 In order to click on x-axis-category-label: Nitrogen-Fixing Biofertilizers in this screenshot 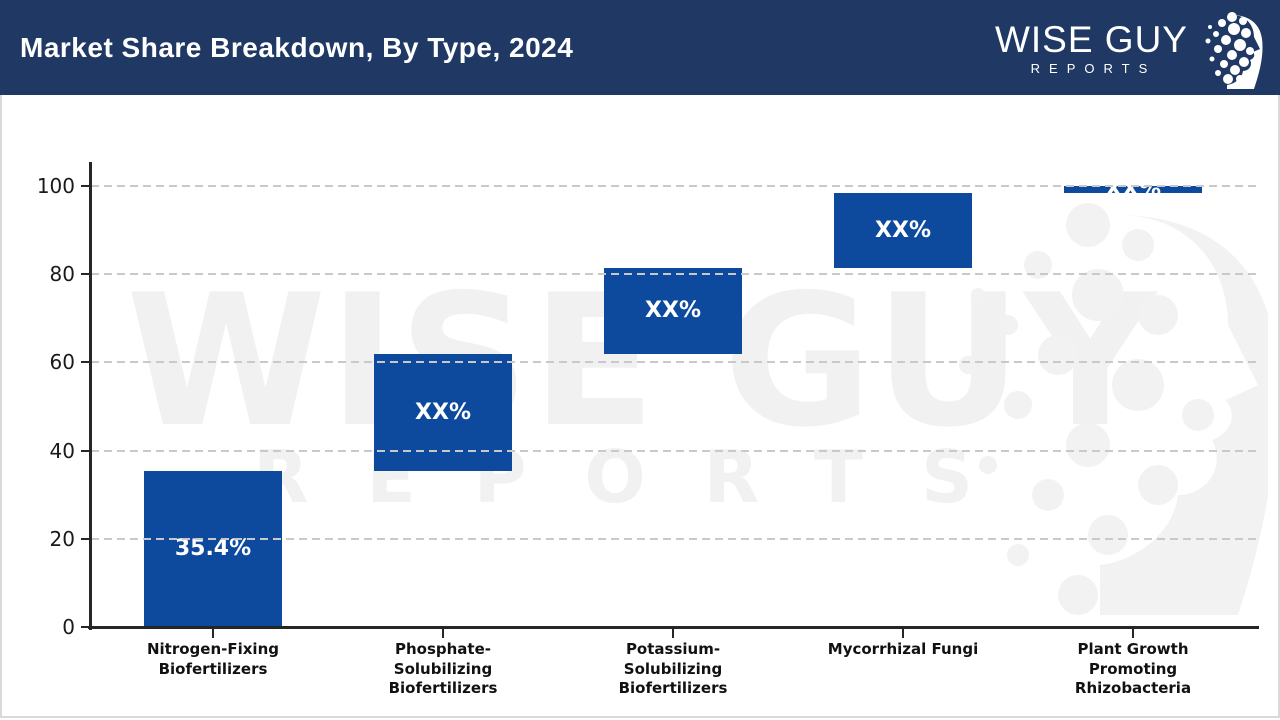, I will do `click(213, 659)`.